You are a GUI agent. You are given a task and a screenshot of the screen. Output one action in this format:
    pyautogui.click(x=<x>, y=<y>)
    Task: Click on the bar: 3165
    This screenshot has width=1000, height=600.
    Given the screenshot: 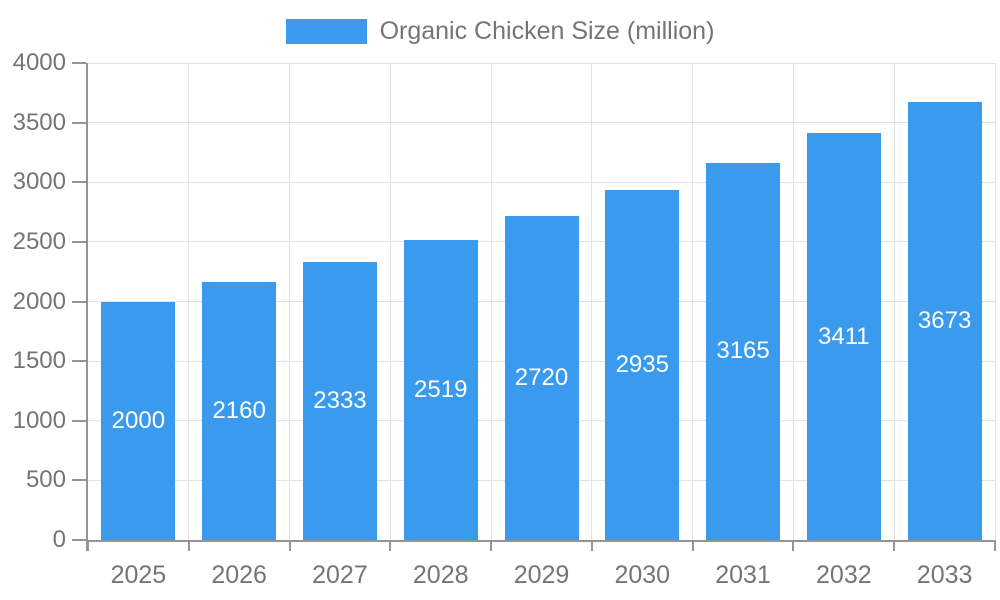 What is the action you would take?
    pyautogui.click(x=743, y=351)
    